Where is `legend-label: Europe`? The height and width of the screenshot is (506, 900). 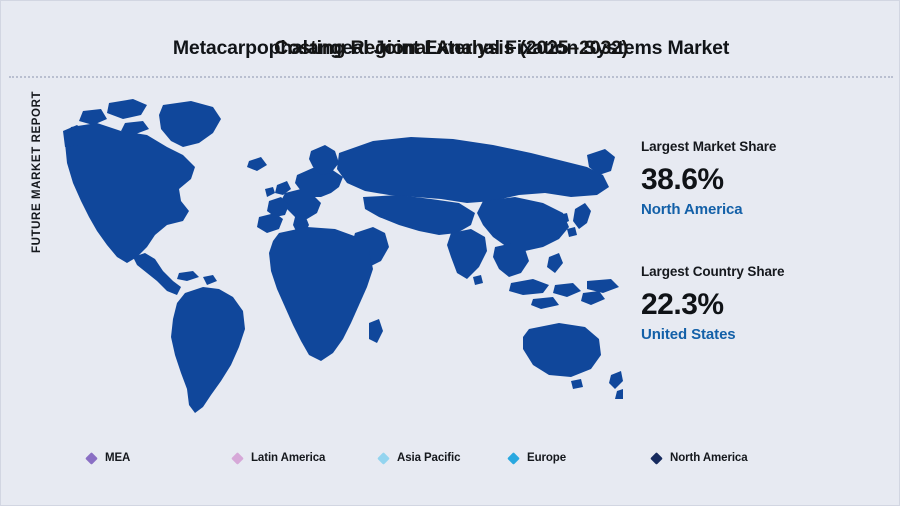 legend-label: Europe is located at coordinates (547, 458).